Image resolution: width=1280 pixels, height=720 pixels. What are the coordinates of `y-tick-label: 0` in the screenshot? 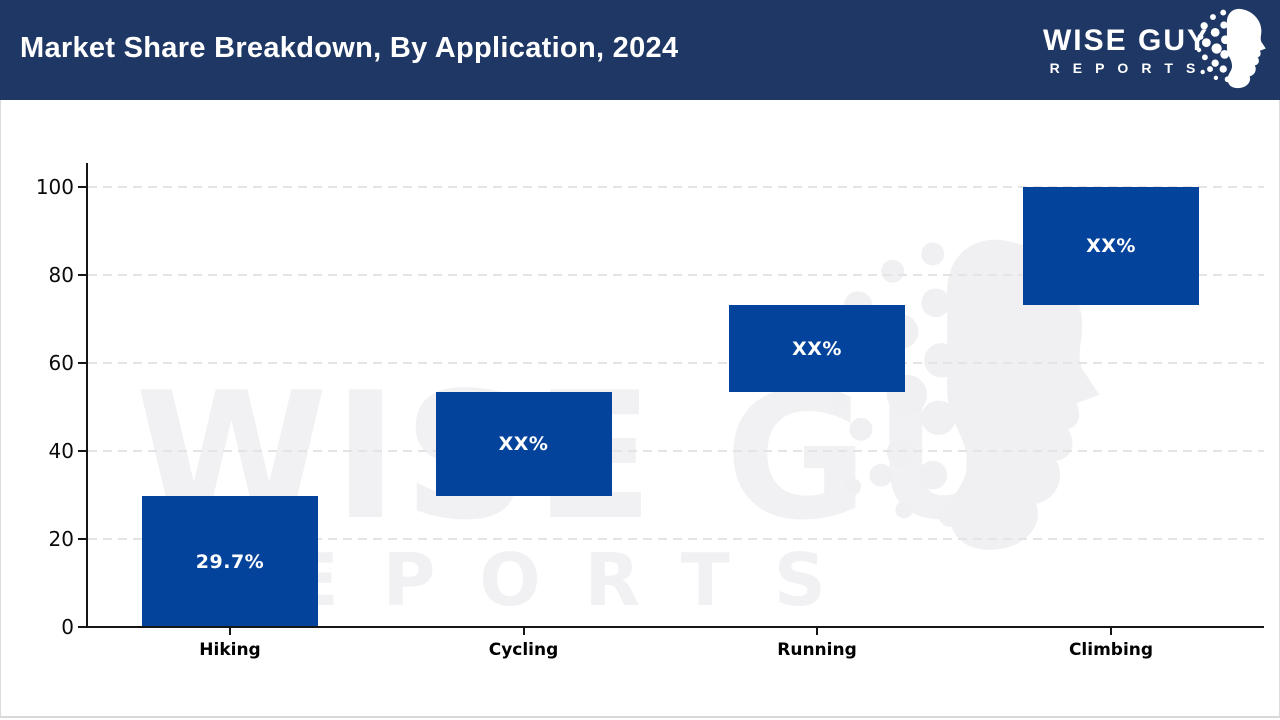 It's located at (67, 627).